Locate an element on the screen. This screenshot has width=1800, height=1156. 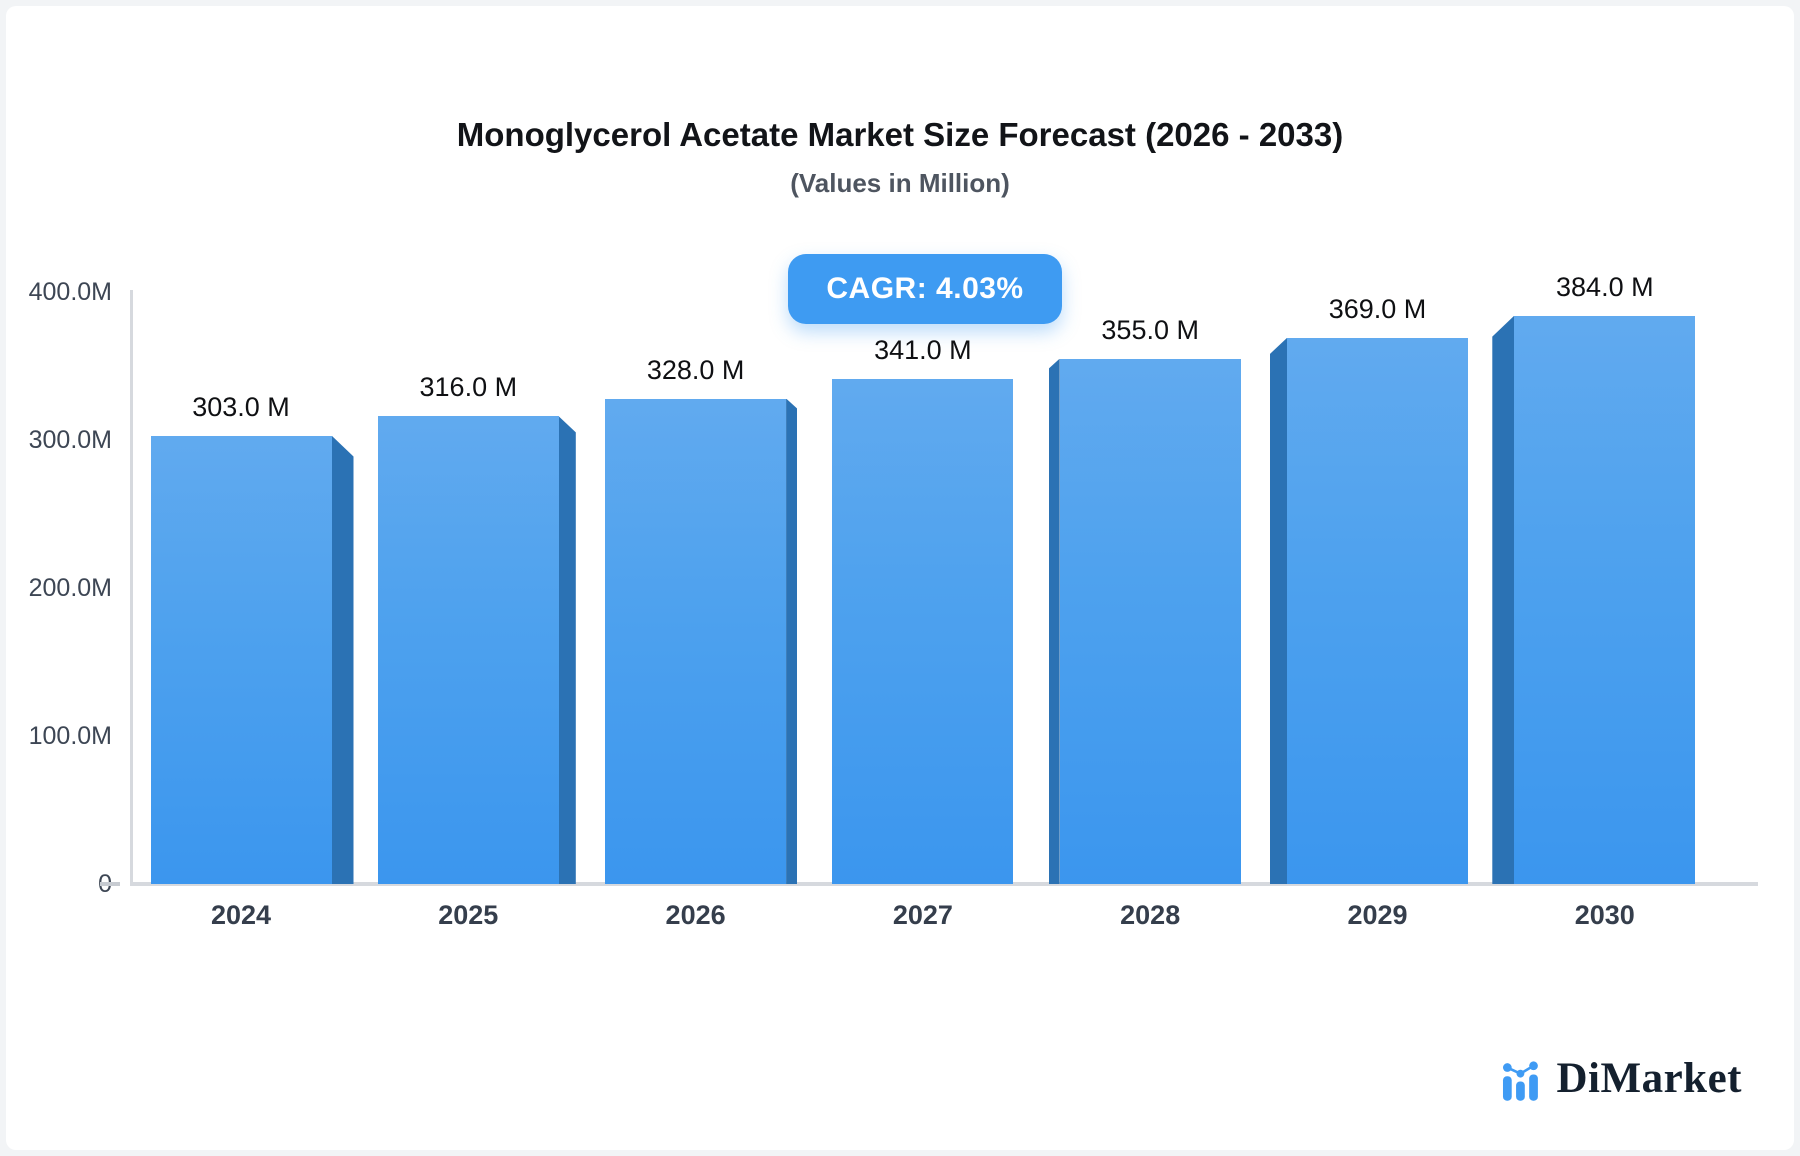
x-tick-label: 2029 is located at coordinates (1377, 915).